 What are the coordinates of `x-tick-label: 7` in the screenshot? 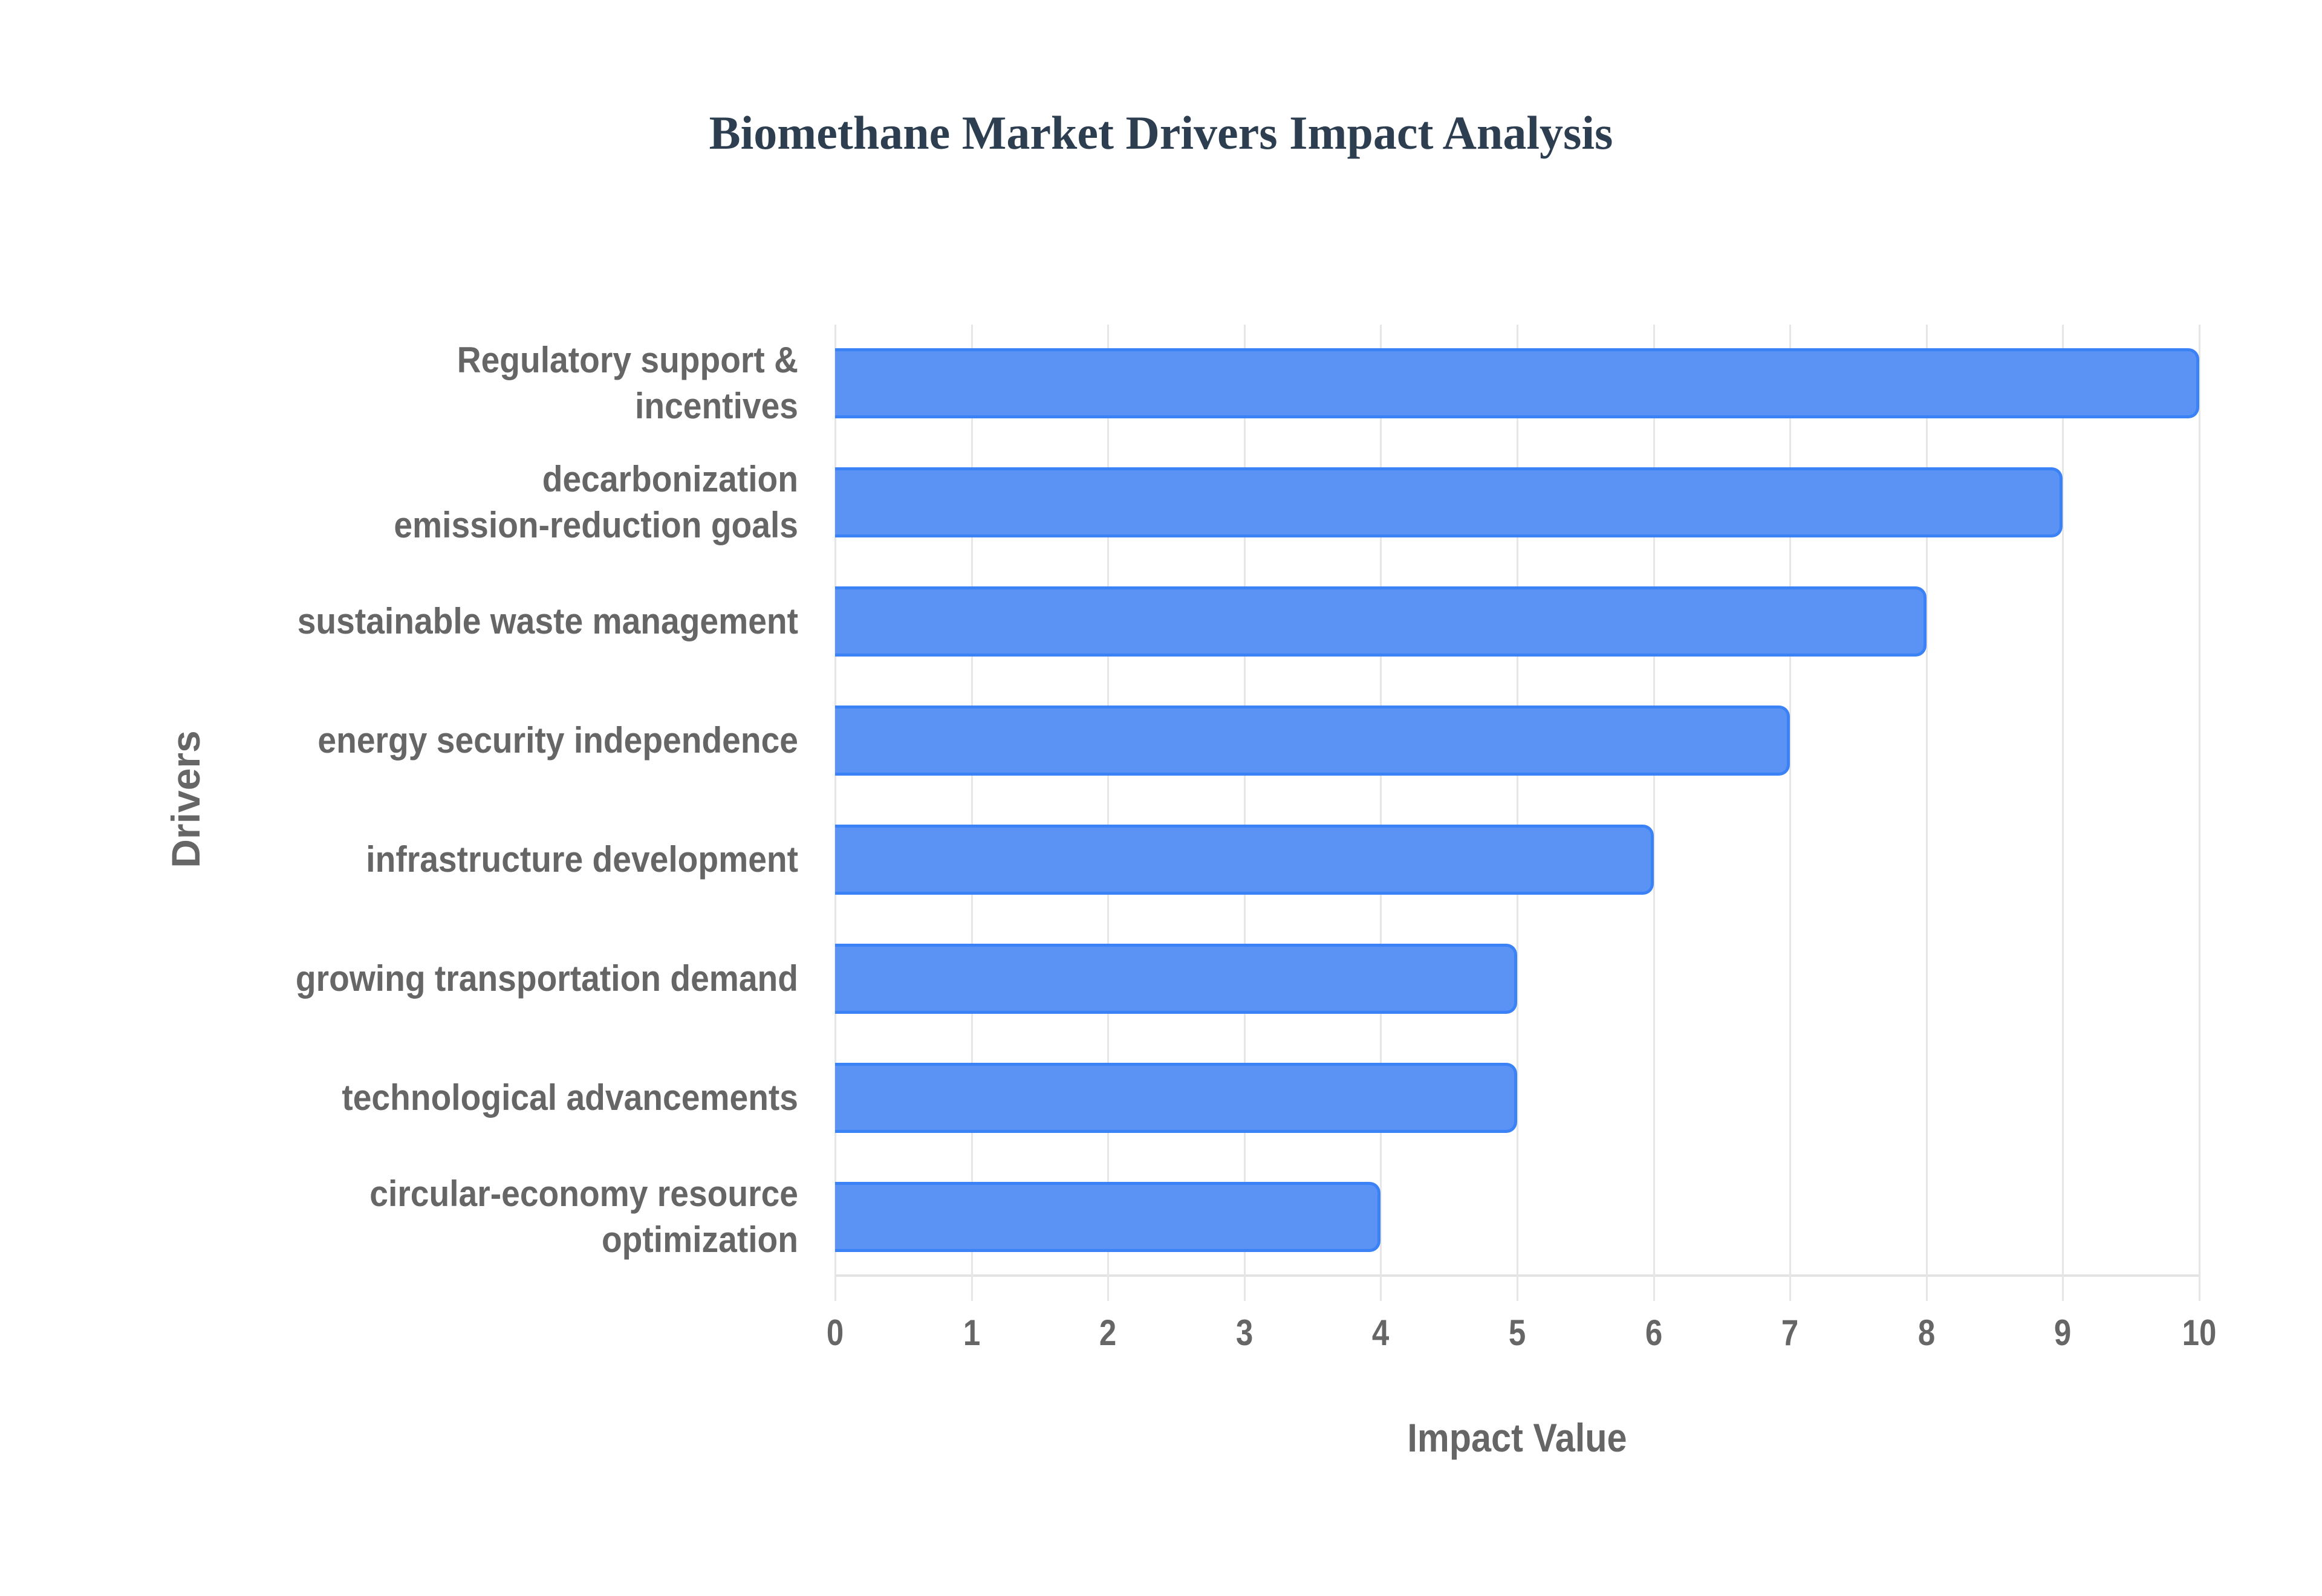 It's located at (1790, 1332).